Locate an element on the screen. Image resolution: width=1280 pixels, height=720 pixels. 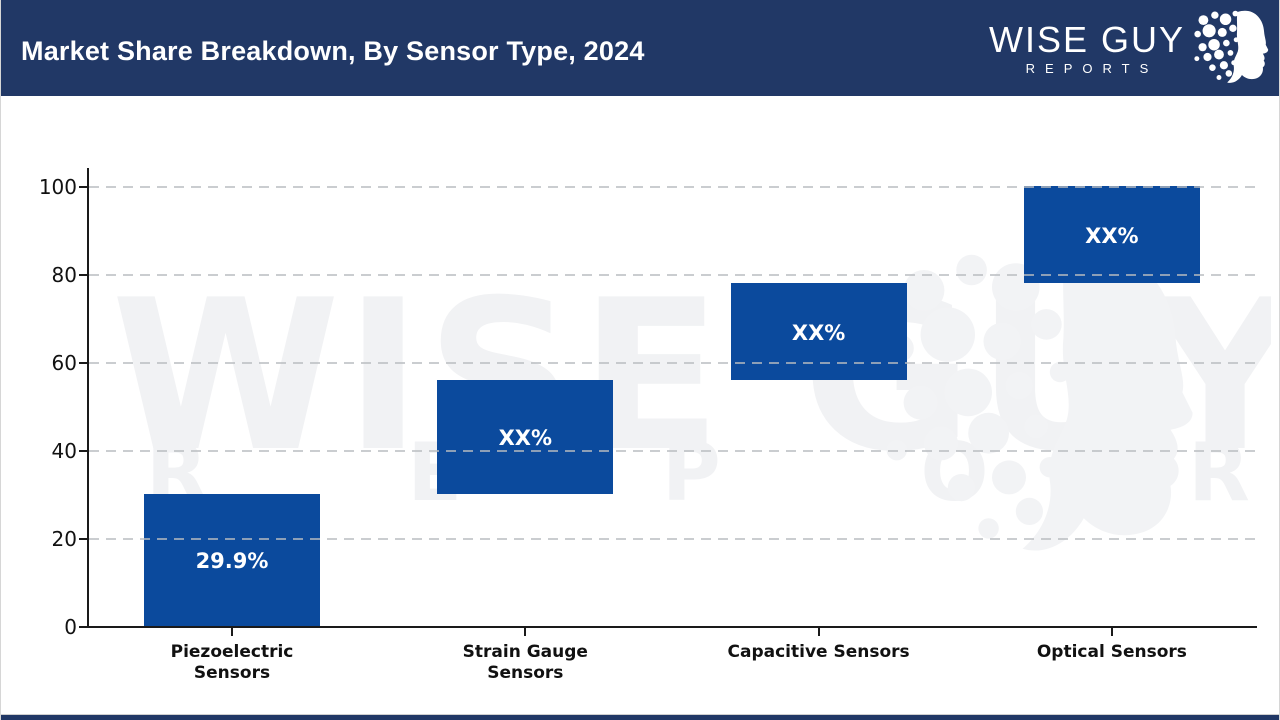
footer-strip is located at coordinates (640, 717).